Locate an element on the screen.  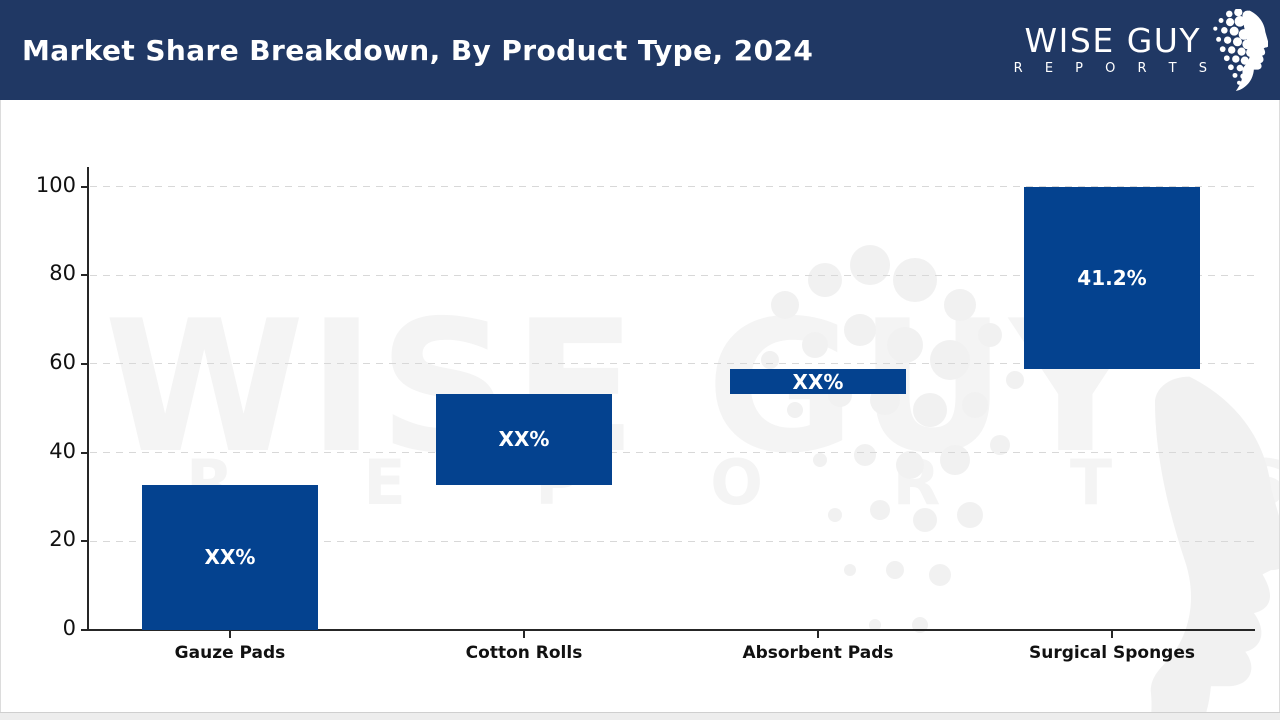
footer-divider is located at coordinates (640, 712).